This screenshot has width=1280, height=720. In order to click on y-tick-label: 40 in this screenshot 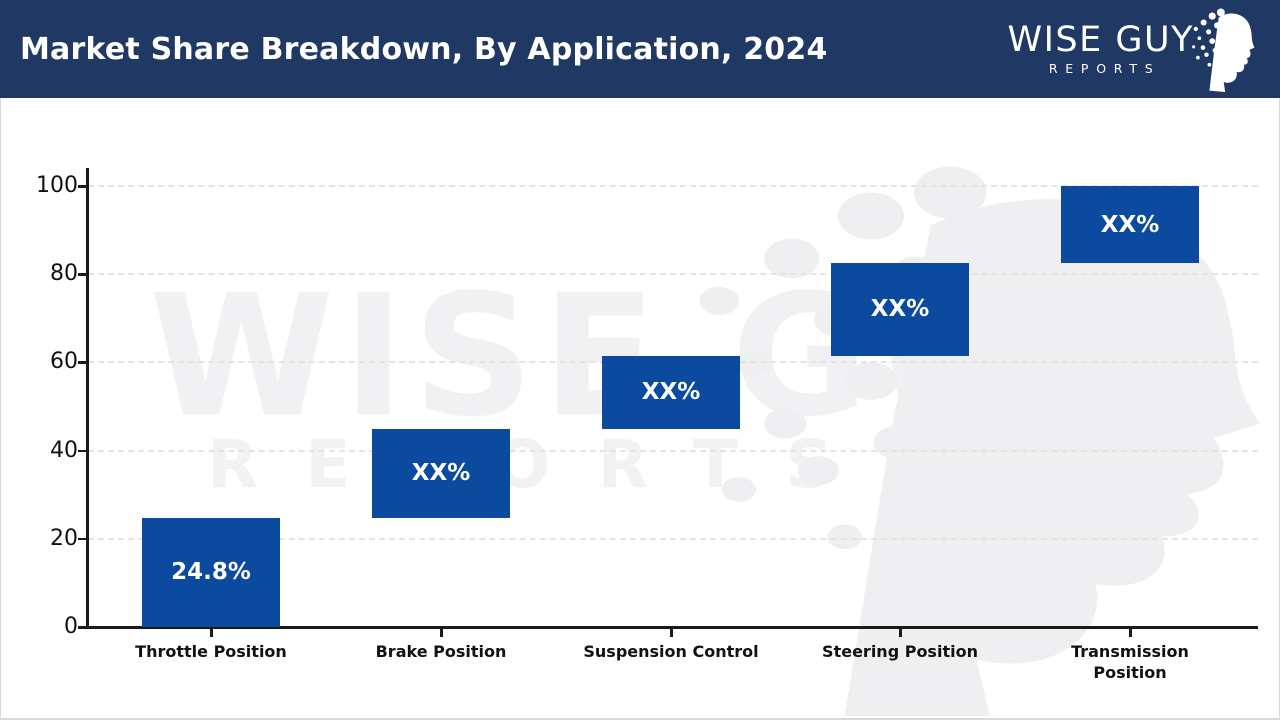, I will do `click(64, 450)`.